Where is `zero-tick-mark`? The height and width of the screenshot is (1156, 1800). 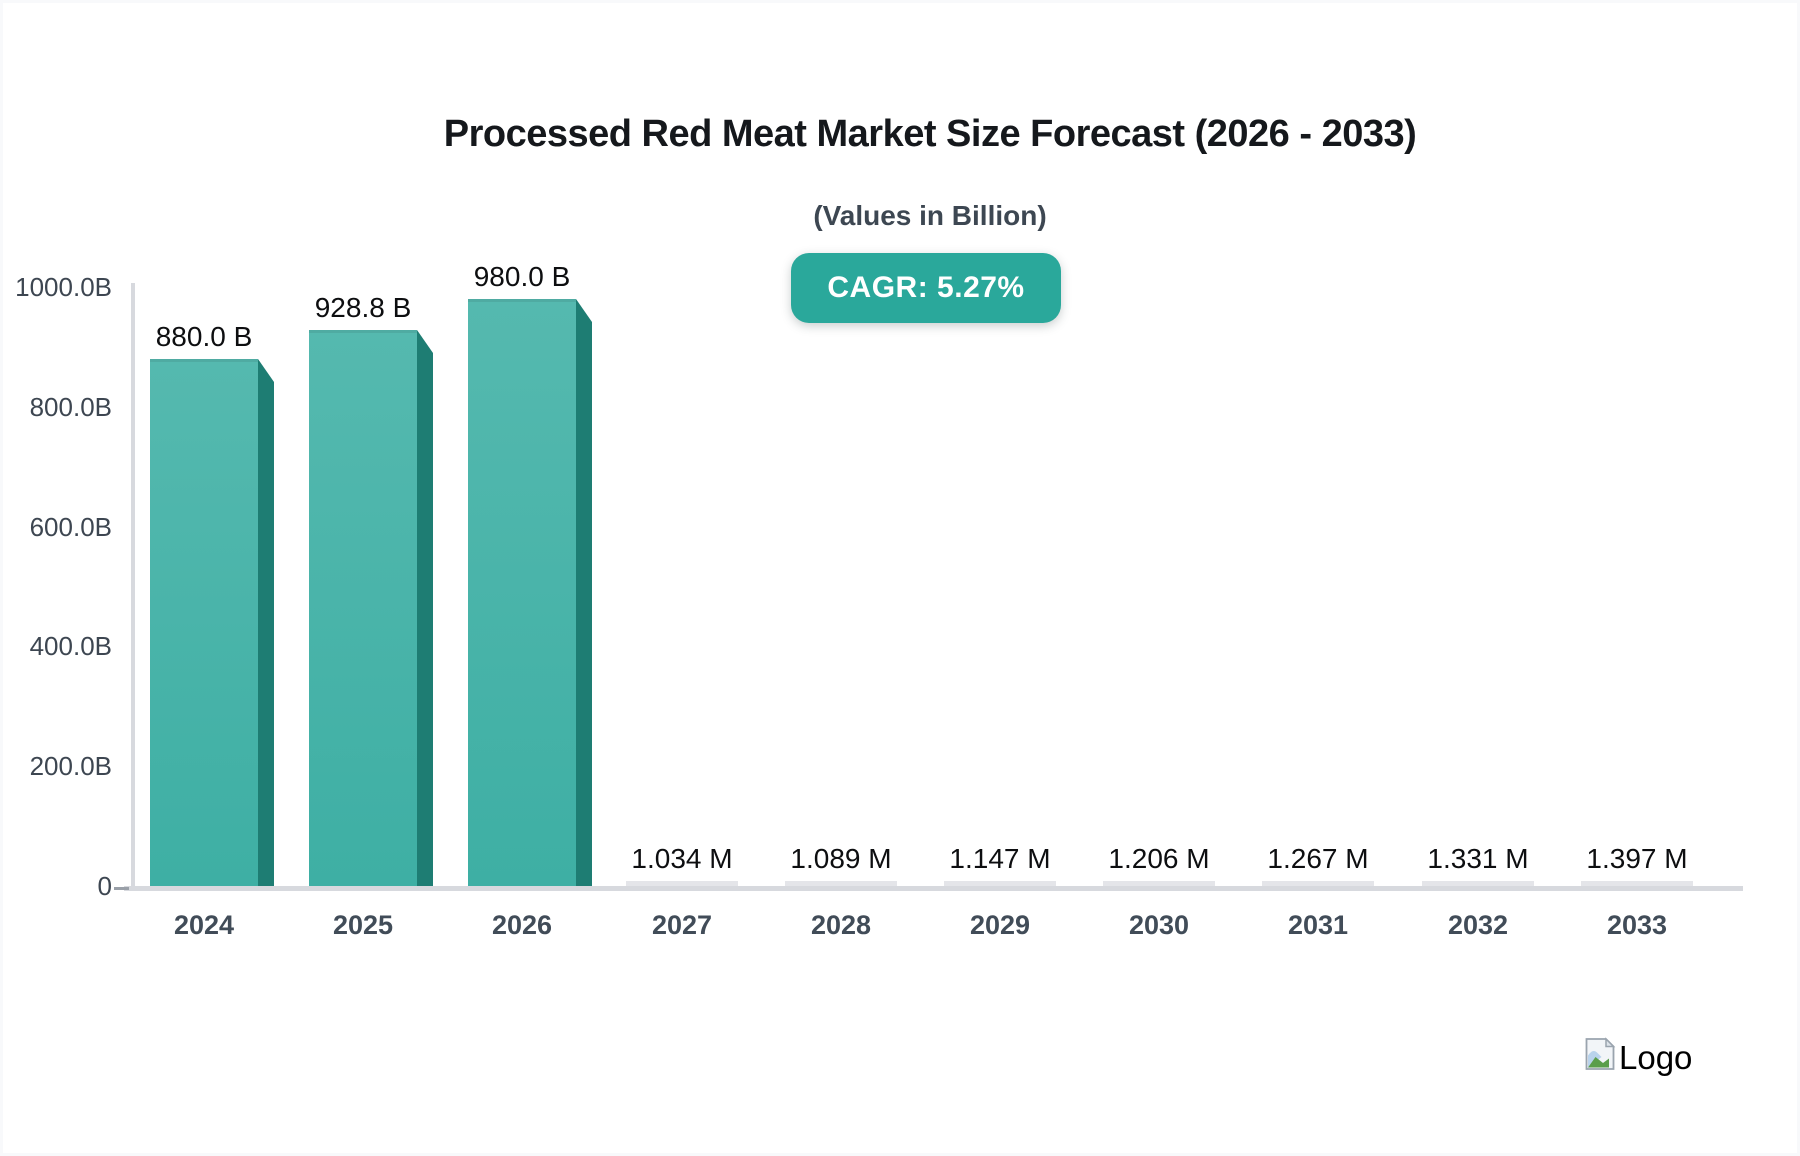 zero-tick-mark is located at coordinates (121, 888).